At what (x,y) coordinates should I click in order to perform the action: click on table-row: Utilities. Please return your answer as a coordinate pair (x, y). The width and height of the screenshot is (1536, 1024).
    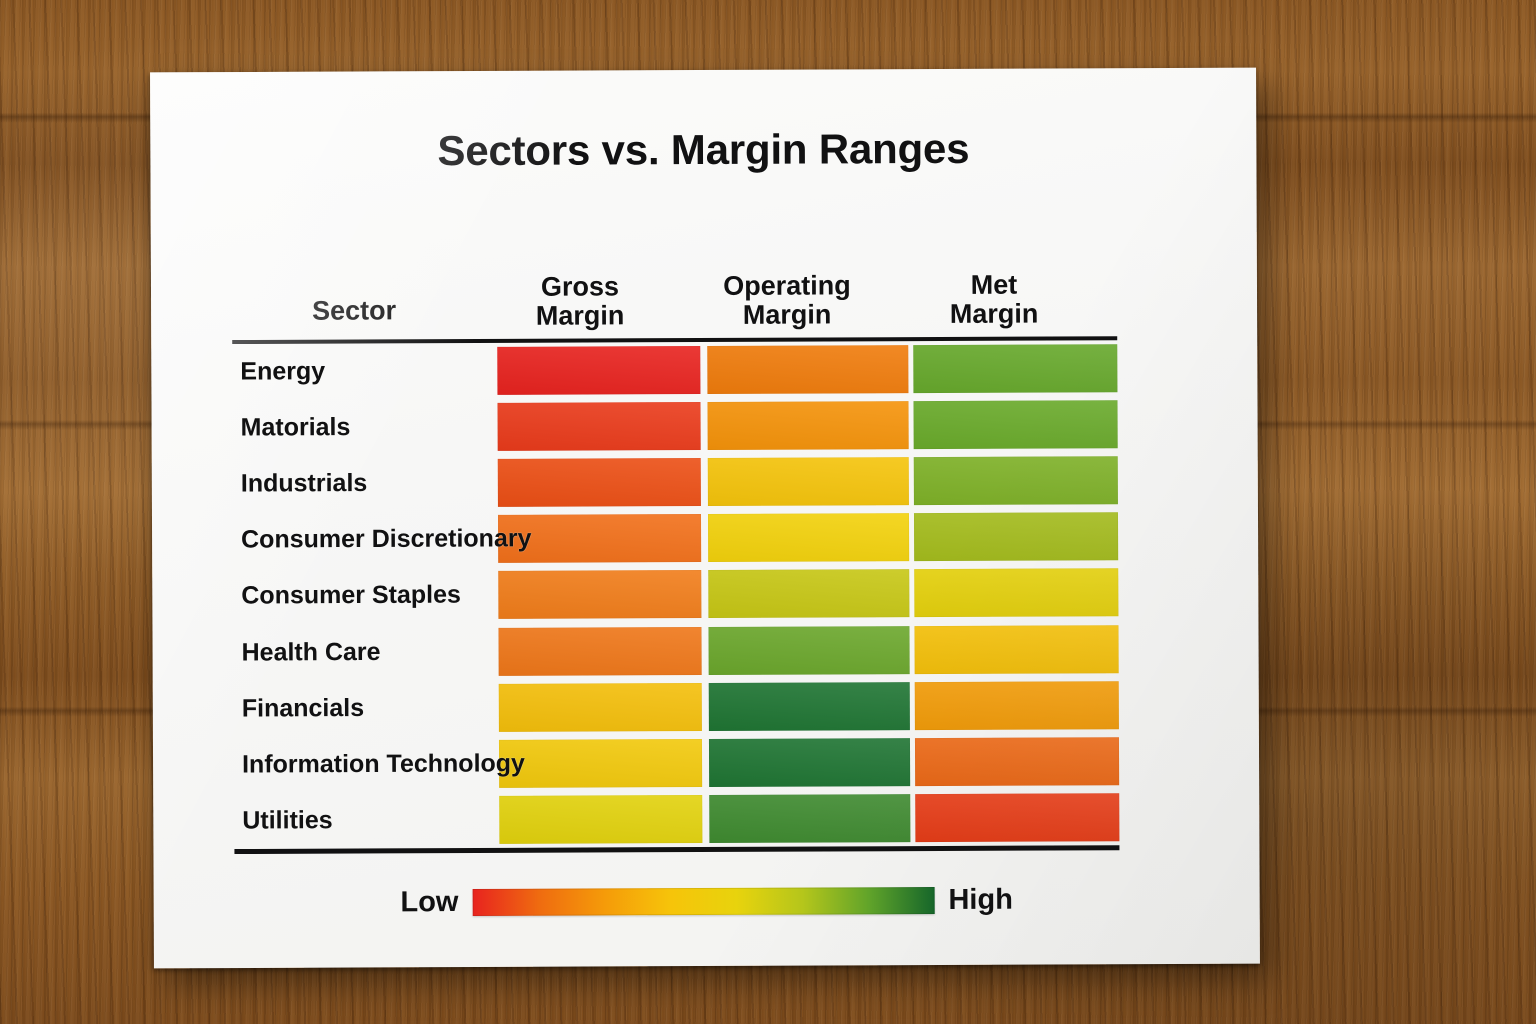
    Looking at the image, I should click on (677, 819).